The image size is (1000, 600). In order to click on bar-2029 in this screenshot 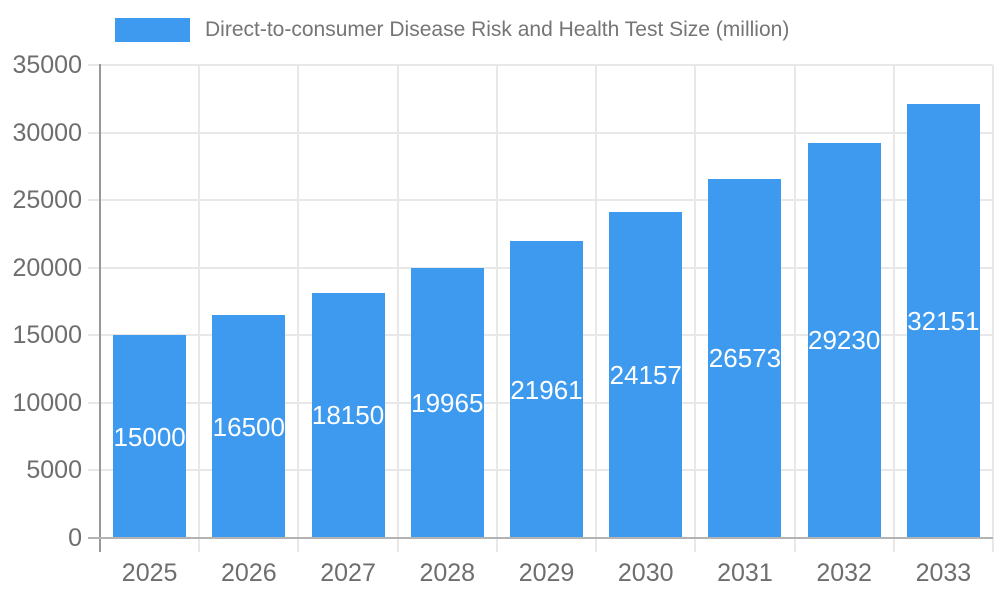, I will do `click(546, 389)`.